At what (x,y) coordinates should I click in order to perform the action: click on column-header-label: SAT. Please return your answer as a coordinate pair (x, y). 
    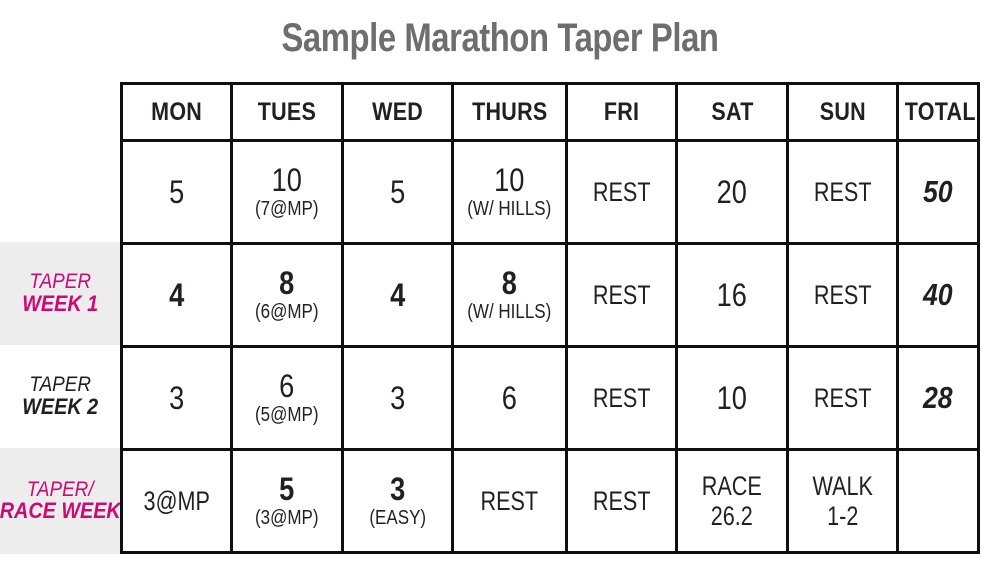
    Looking at the image, I should click on (732, 111).